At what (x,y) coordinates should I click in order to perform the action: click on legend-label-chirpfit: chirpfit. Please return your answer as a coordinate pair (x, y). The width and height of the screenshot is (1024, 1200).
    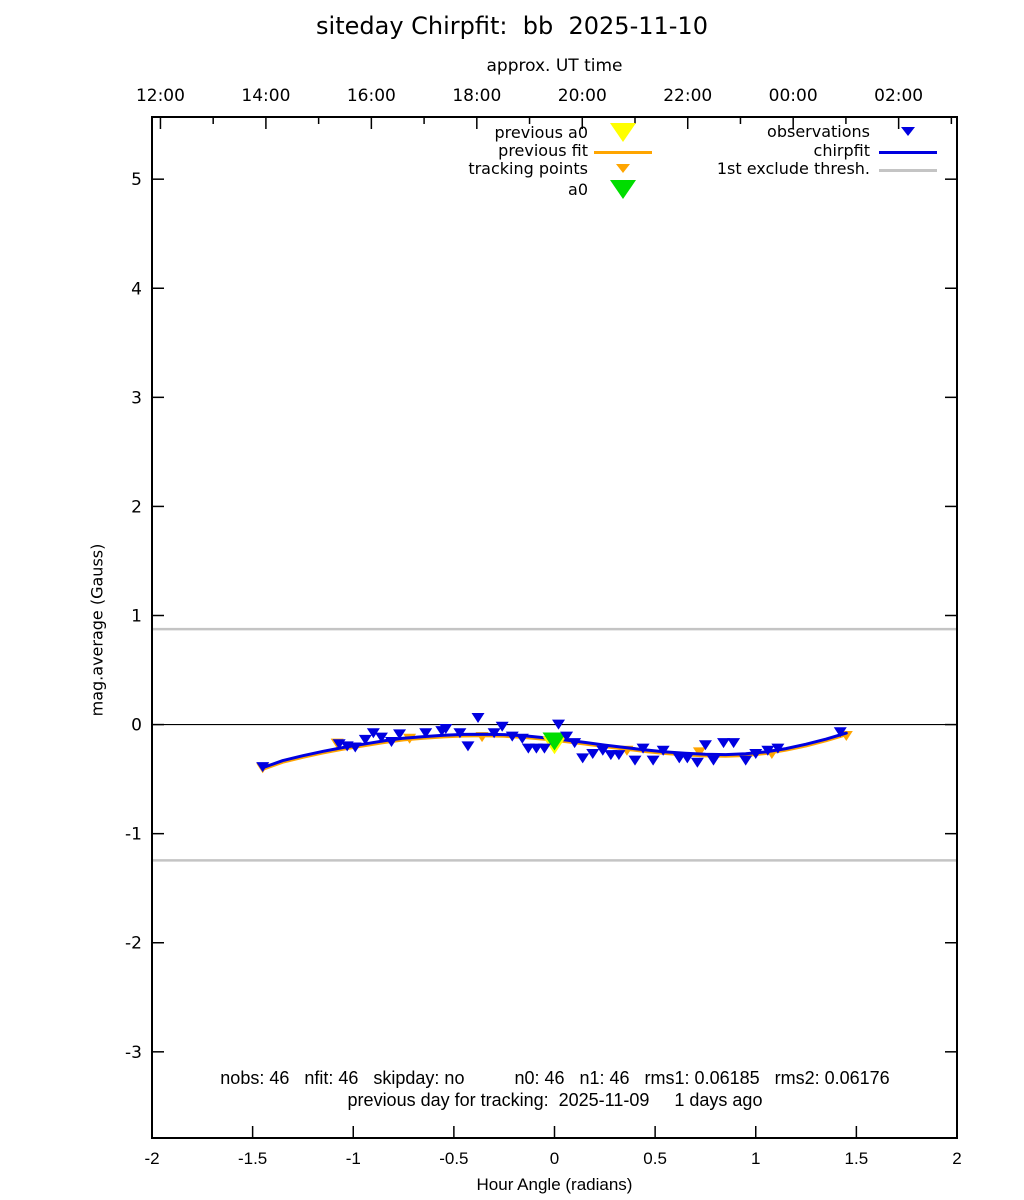
    Looking at the image, I should click on (841, 150).